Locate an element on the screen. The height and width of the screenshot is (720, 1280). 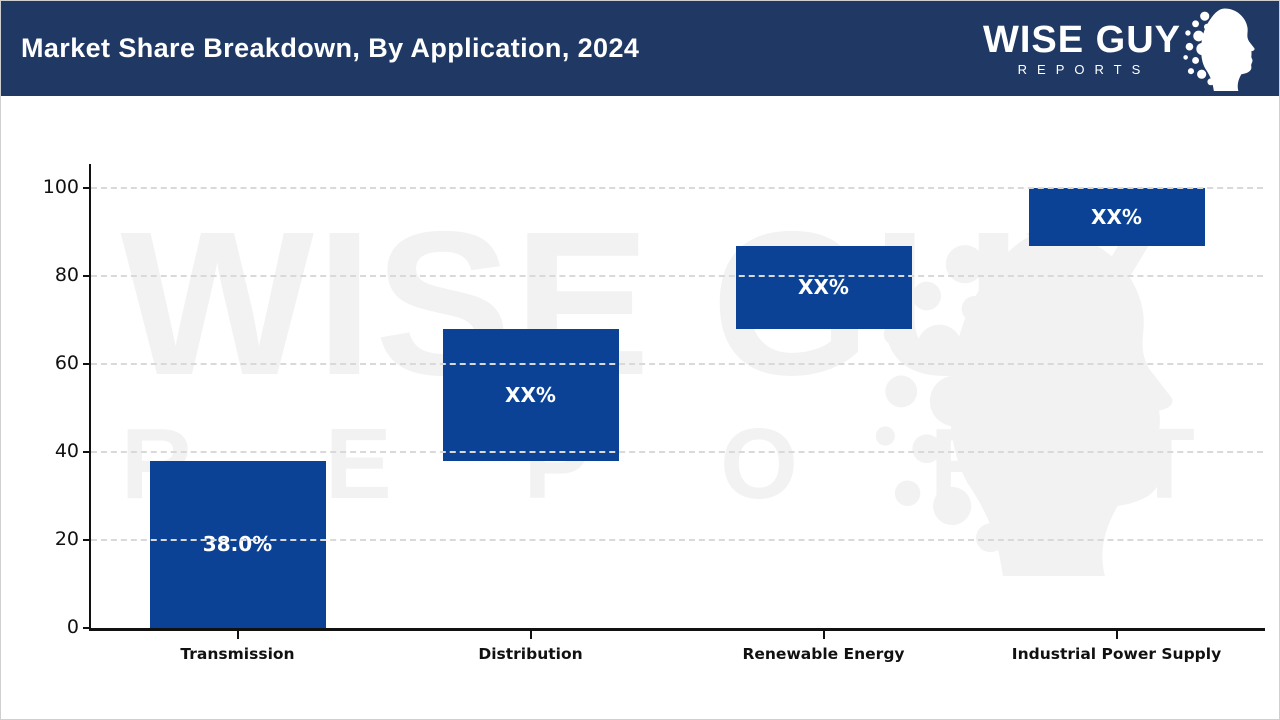
brand-logo-text: WISE GUY REPORTS is located at coordinates (1082, 48).